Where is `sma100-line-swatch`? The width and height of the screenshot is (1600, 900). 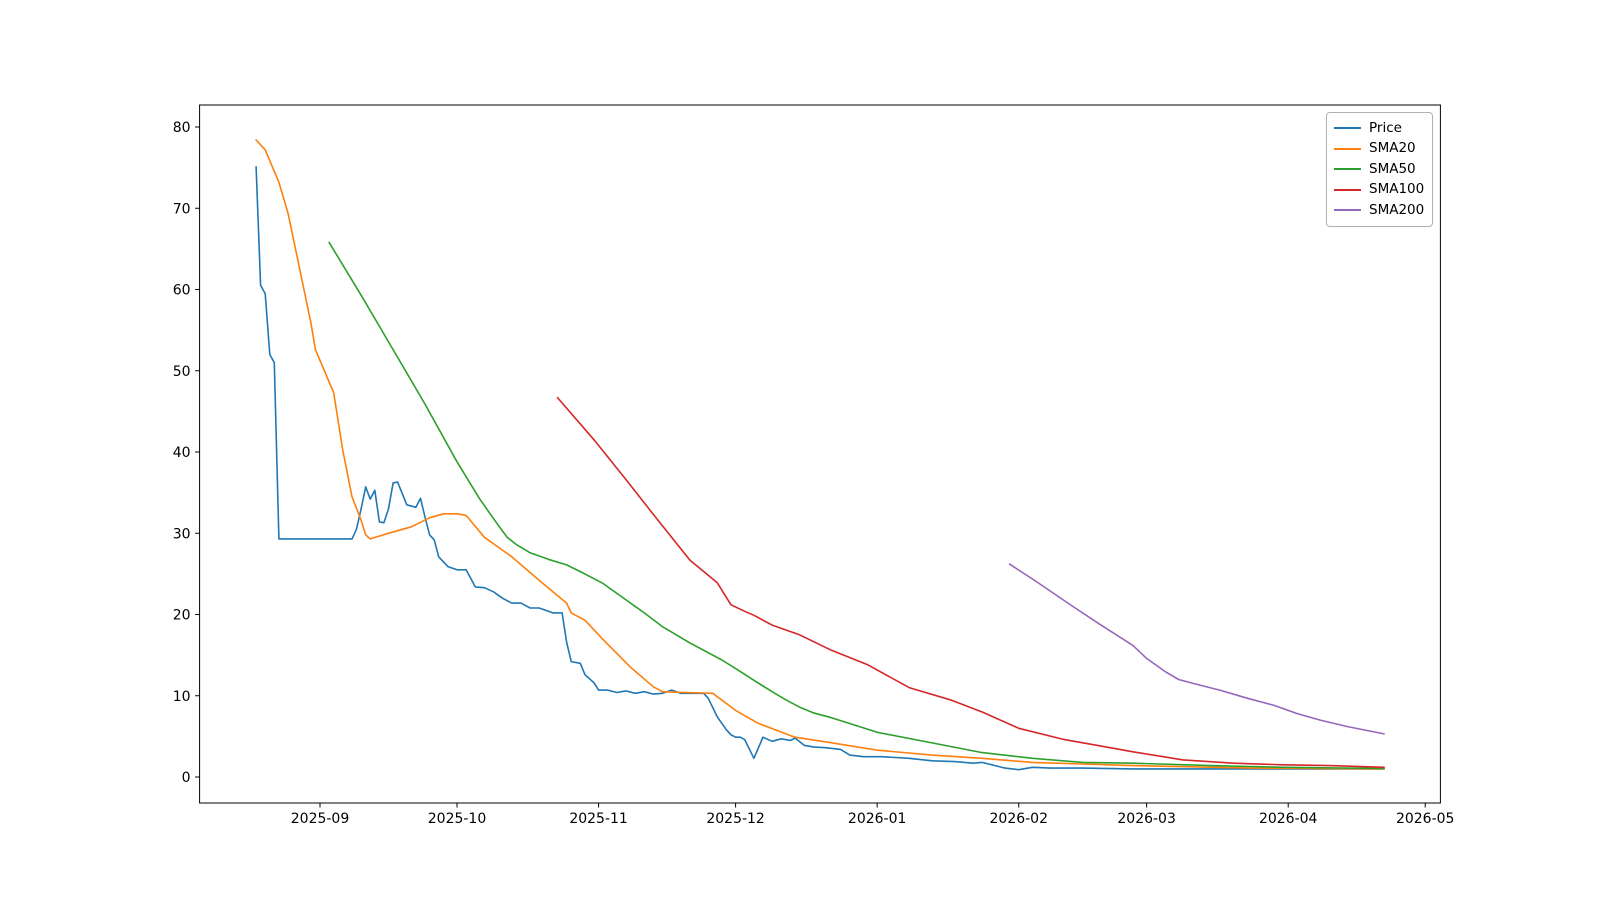 sma100-line-swatch is located at coordinates (1347, 189).